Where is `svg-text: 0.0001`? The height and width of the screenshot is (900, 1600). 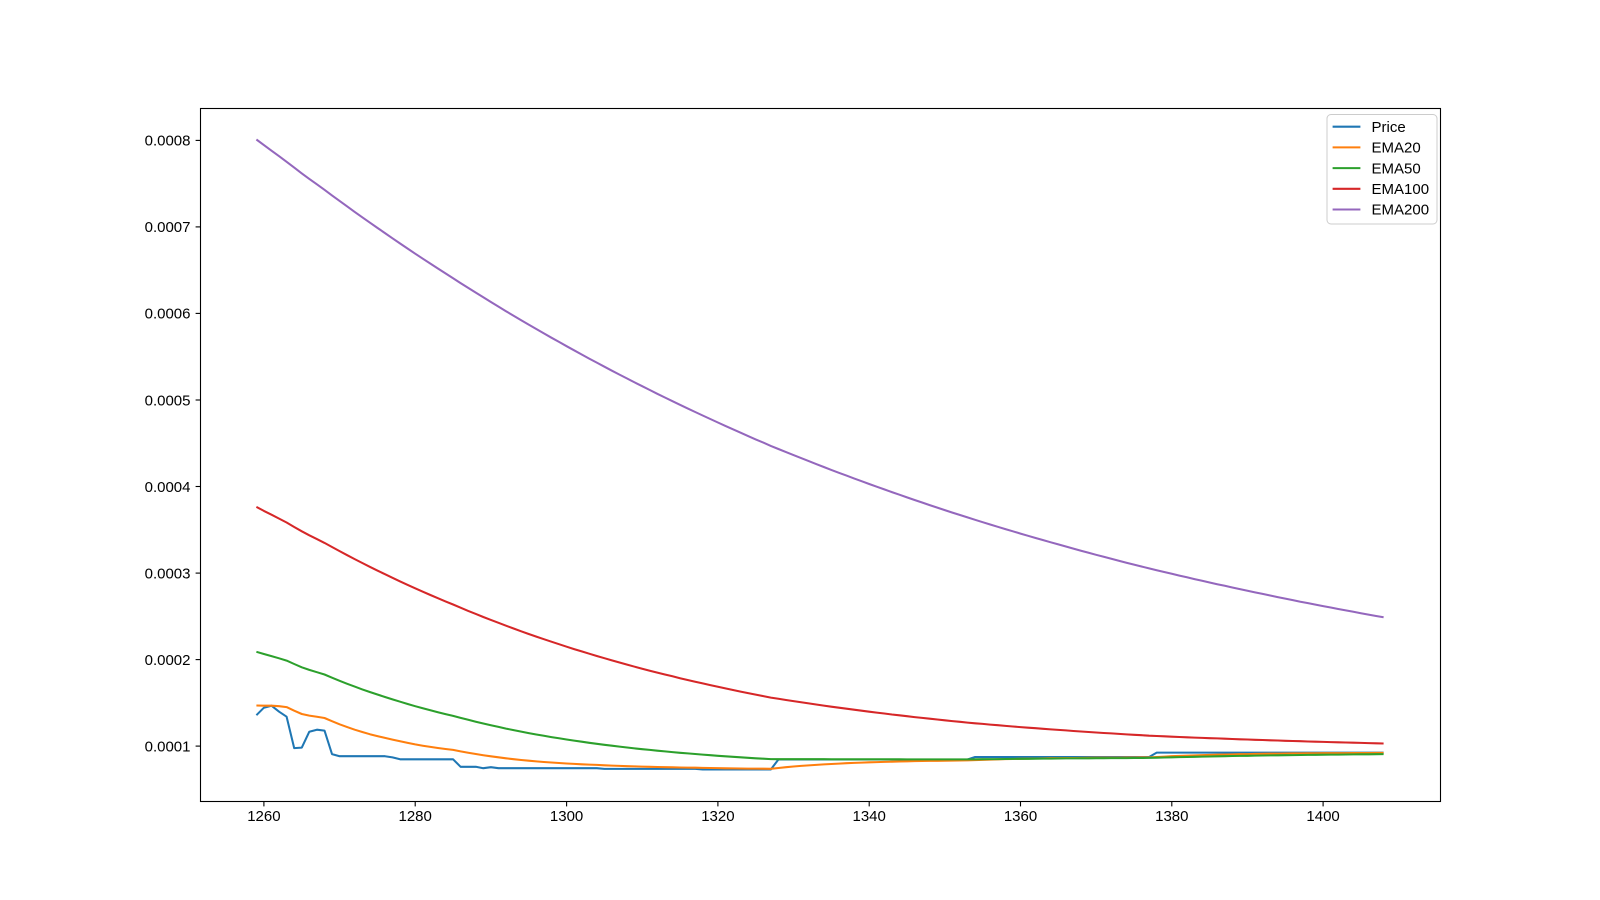 svg-text: 0.0001 is located at coordinates (168, 746).